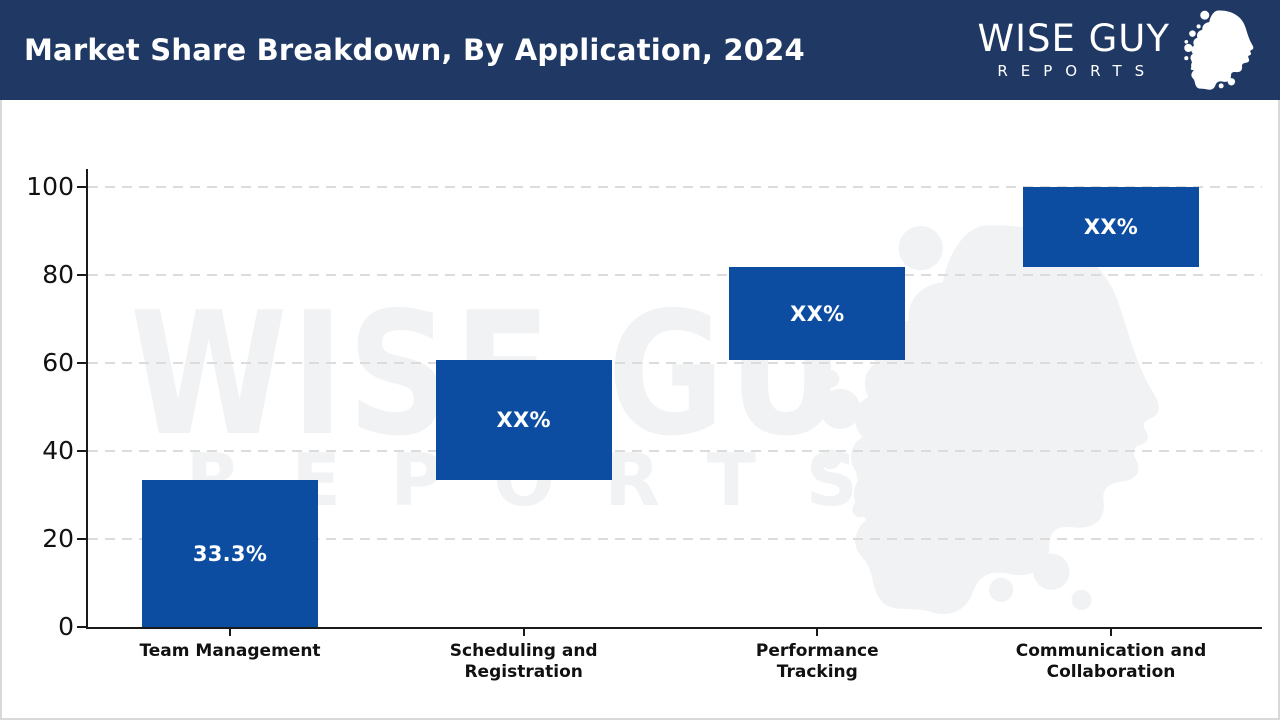 The image size is (1280, 720). I want to click on y-tick-label: 20, so click(58, 538).